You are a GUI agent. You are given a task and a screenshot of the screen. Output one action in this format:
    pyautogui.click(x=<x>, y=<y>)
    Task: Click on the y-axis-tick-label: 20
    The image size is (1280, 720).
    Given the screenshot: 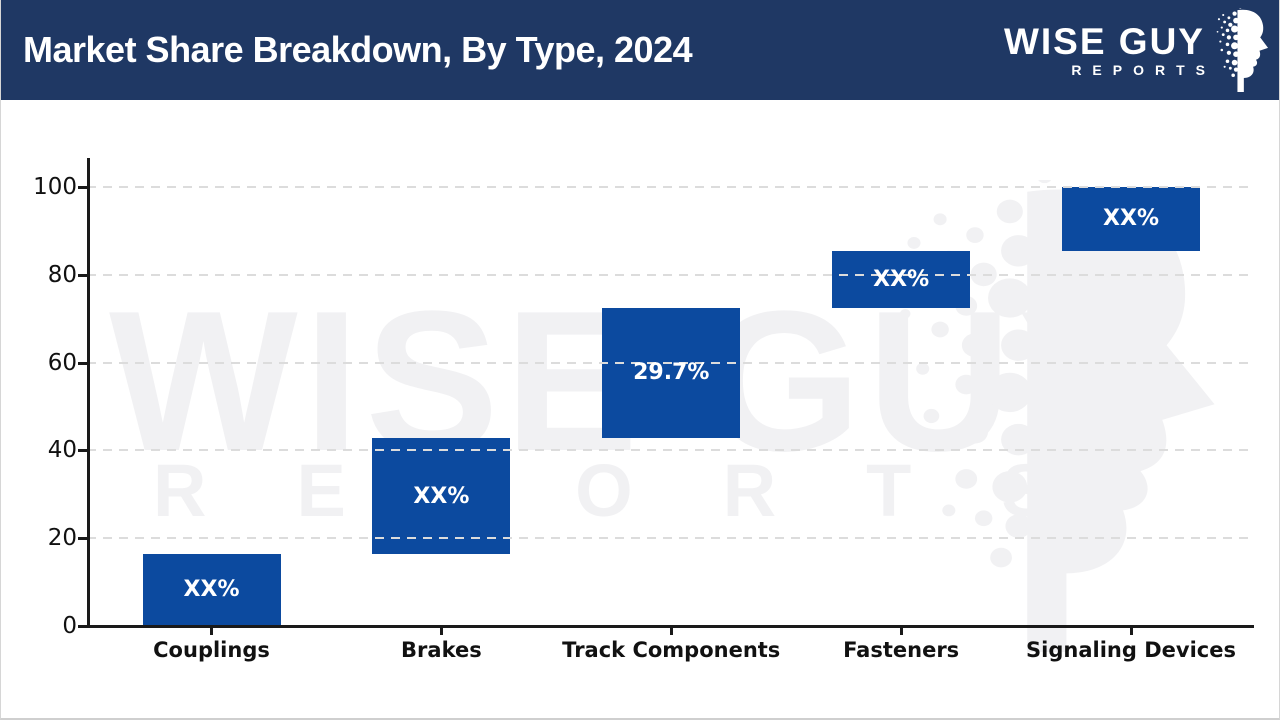 What is the action you would take?
    pyautogui.click(x=62, y=538)
    